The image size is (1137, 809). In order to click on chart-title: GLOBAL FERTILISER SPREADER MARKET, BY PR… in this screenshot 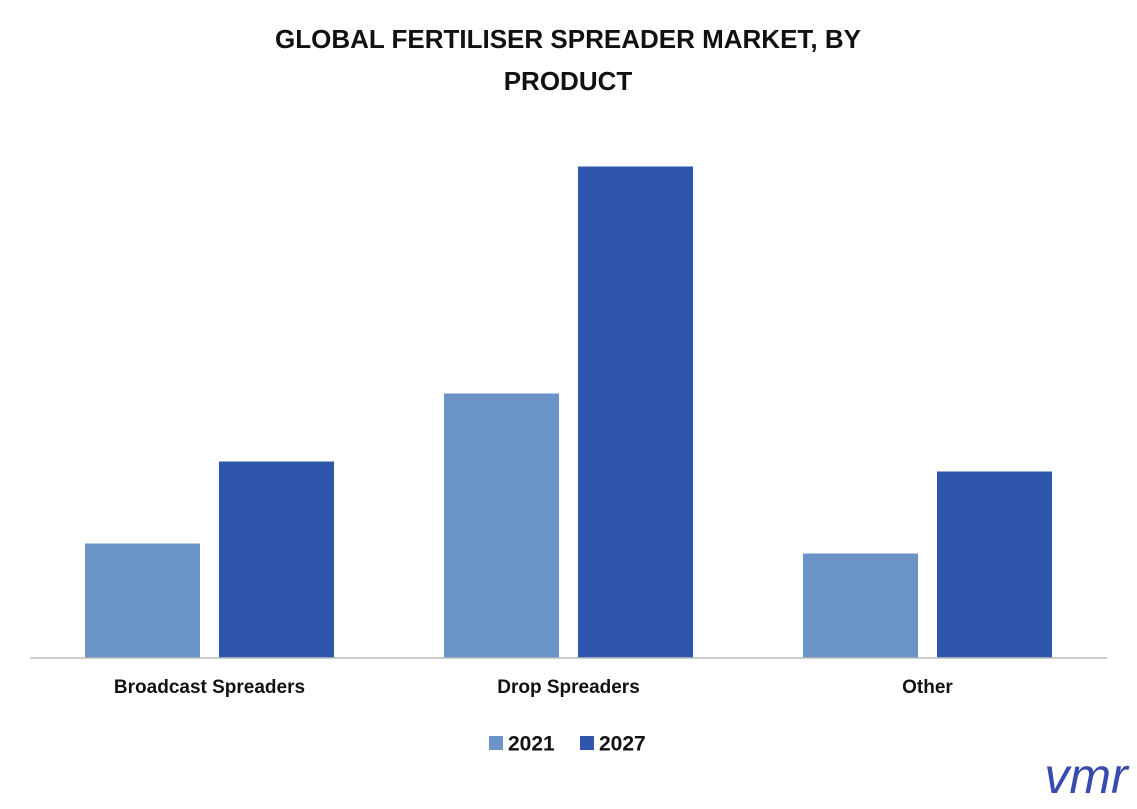, I will do `click(567, 60)`.